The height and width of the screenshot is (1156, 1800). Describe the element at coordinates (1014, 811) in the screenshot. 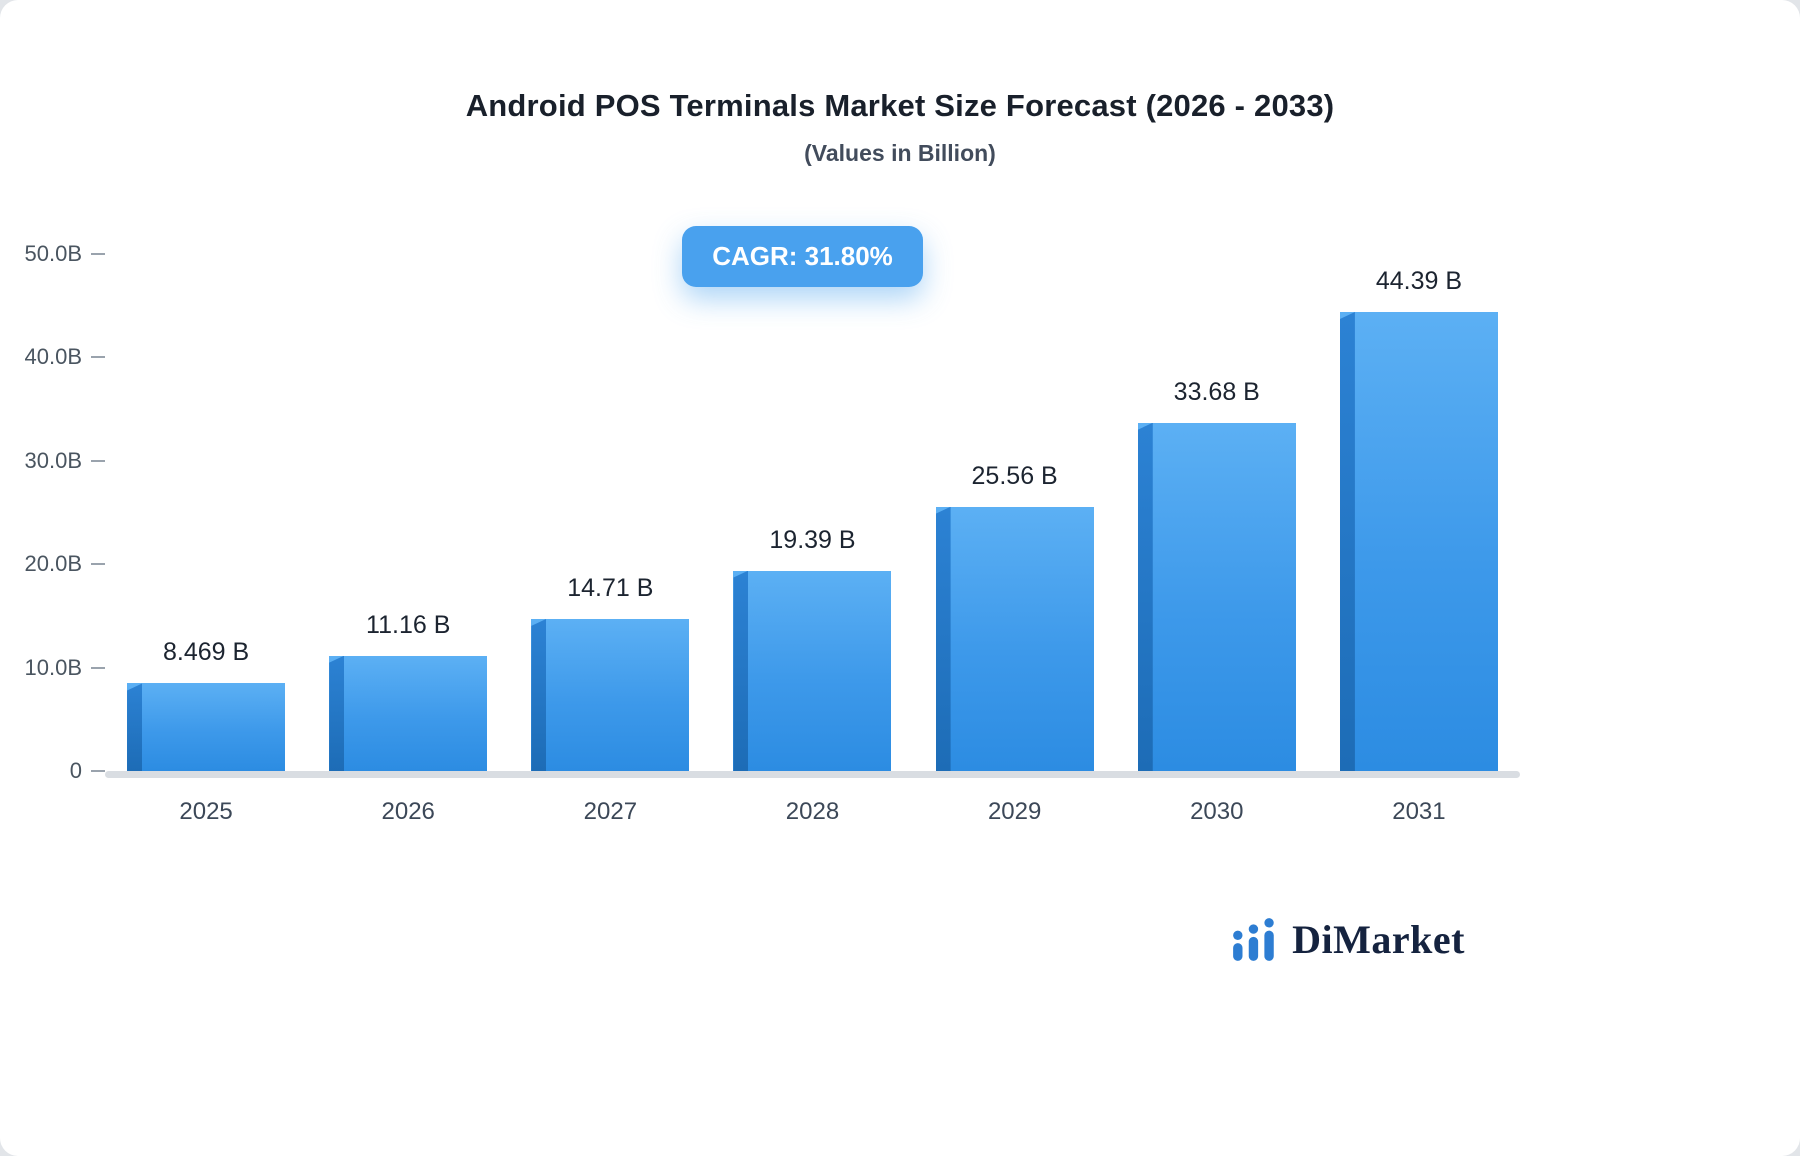

I see `x-axis-label: 2029` at that location.